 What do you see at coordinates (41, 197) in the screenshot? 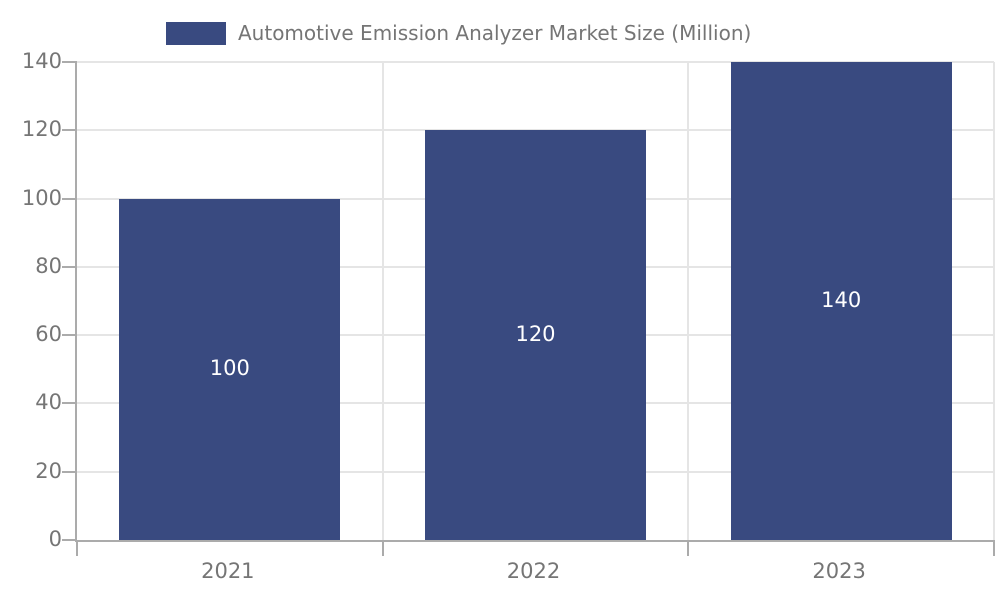
I see `y-tick-label: 100` at bounding box center [41, 197].